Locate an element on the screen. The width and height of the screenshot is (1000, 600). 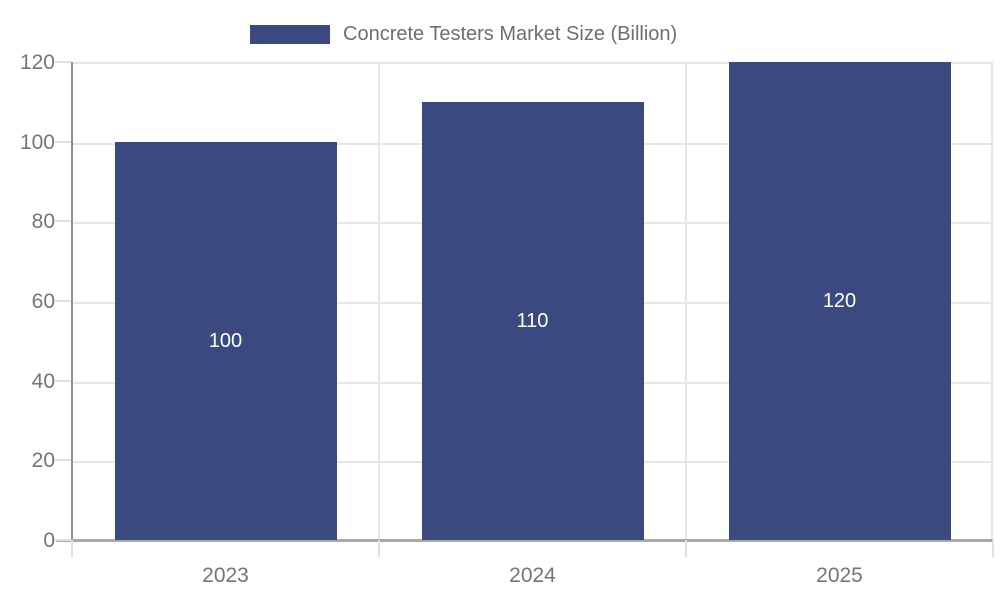
bar-value-label: 120 is located at coordinates (839, 301).